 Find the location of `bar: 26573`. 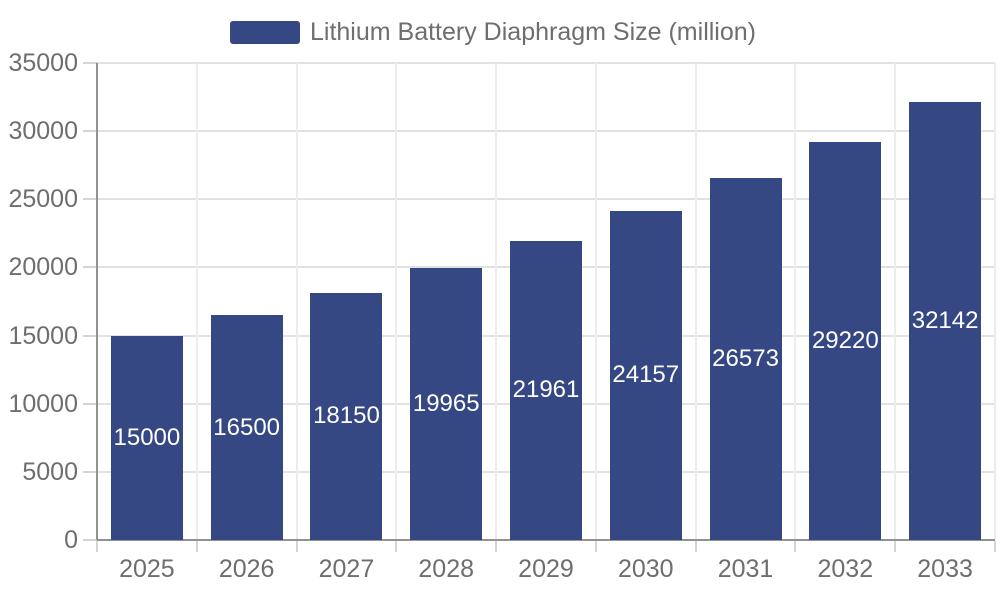

bar: 26573 is located at coordinates (745, 358).